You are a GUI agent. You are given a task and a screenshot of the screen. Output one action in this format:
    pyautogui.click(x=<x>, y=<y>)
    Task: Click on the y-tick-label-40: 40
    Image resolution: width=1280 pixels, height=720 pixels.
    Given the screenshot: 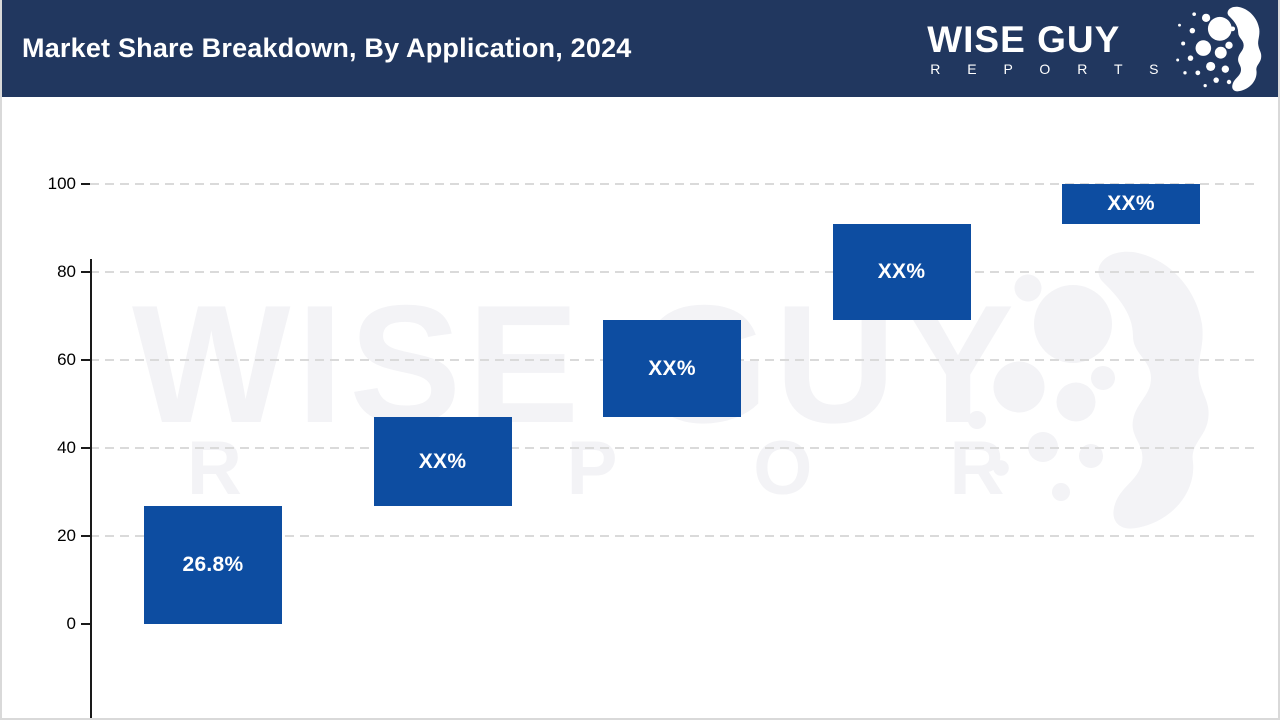 What is the action you would take?
    pyautogui.click(x=66, y=447)
    